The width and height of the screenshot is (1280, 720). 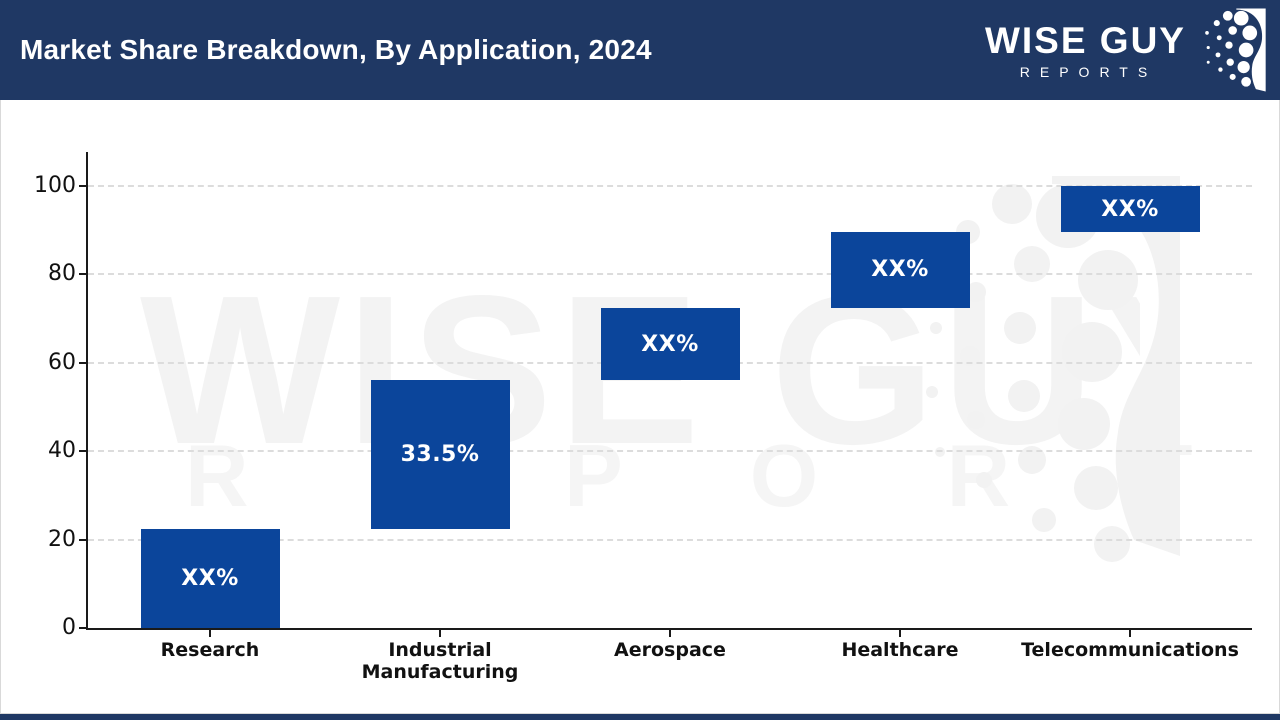 I want to click on y-axis-tick-label: 20, so click(x=62, y=539).